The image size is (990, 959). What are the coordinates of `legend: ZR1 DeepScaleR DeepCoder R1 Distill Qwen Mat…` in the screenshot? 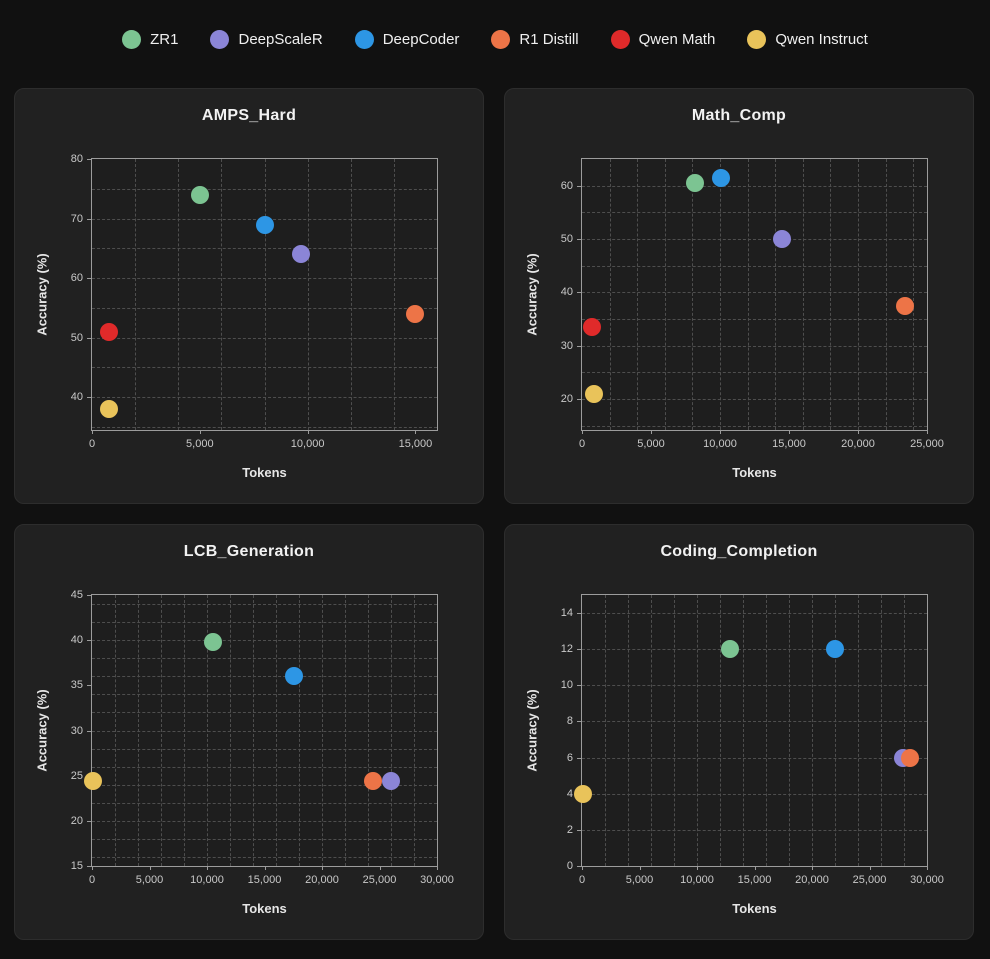 It's located at (495, 27).